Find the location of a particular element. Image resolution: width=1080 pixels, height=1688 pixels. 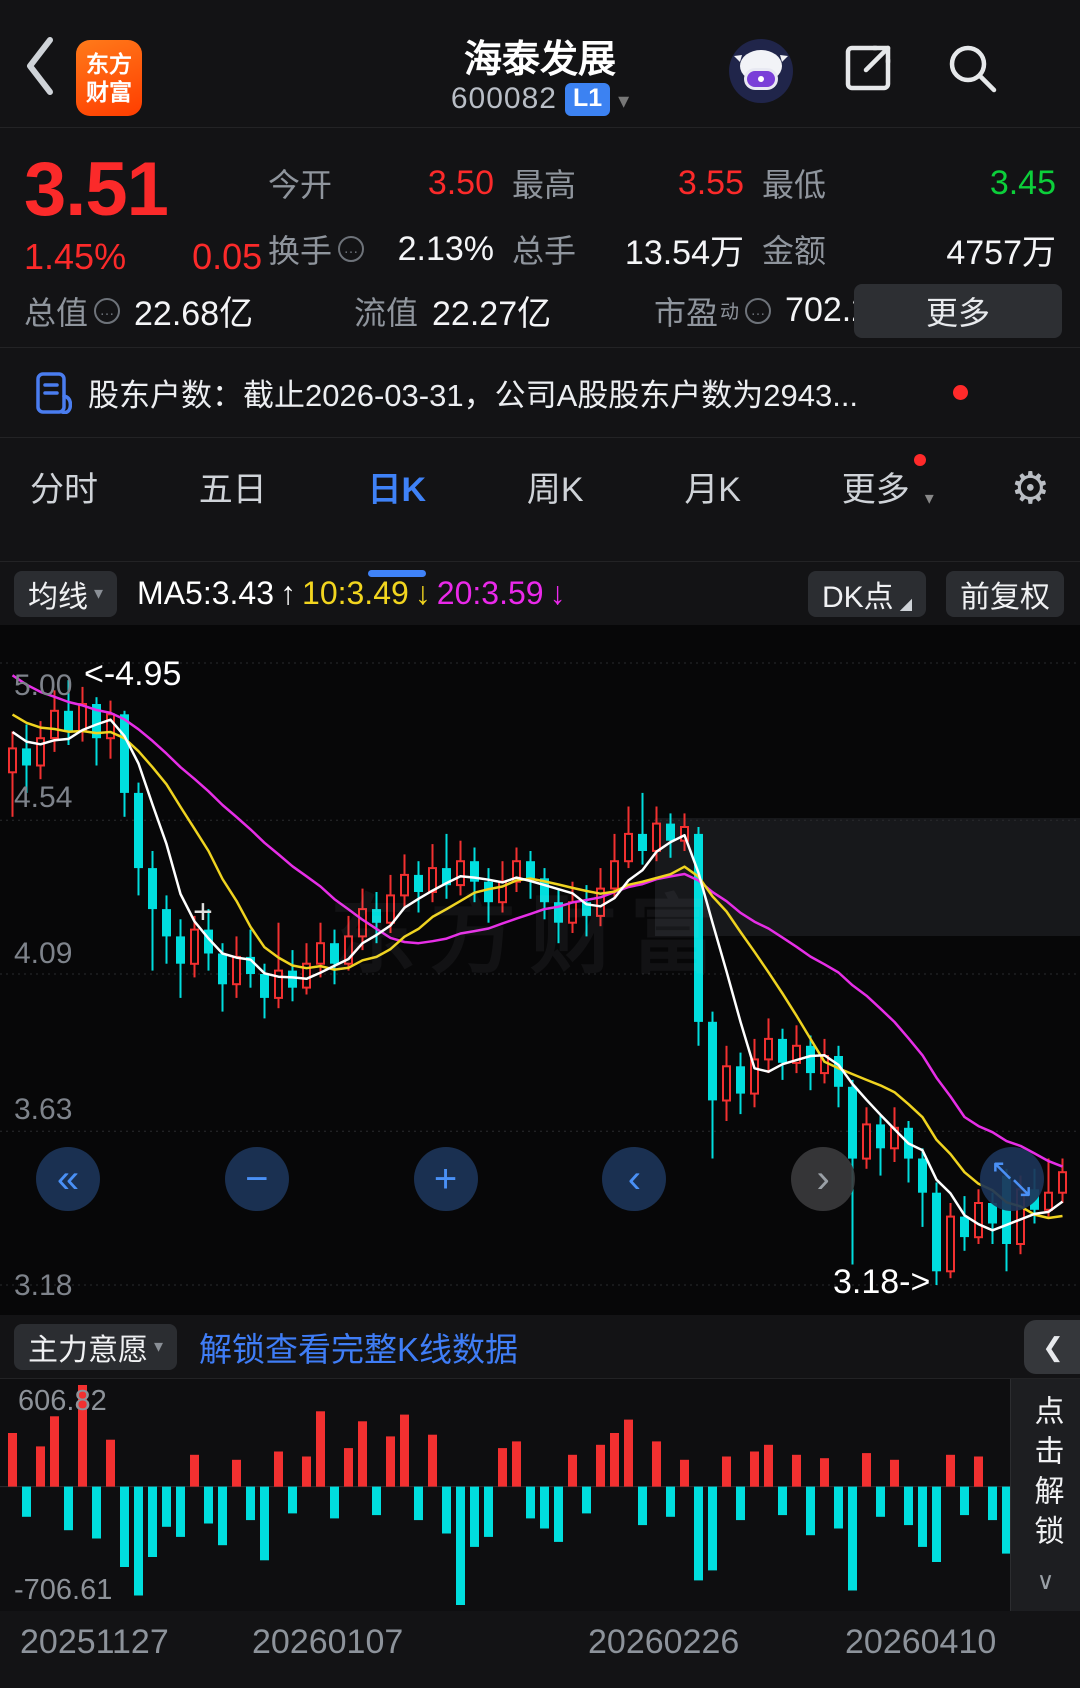

field-label: 今开 is located at coordinates (300, 185).